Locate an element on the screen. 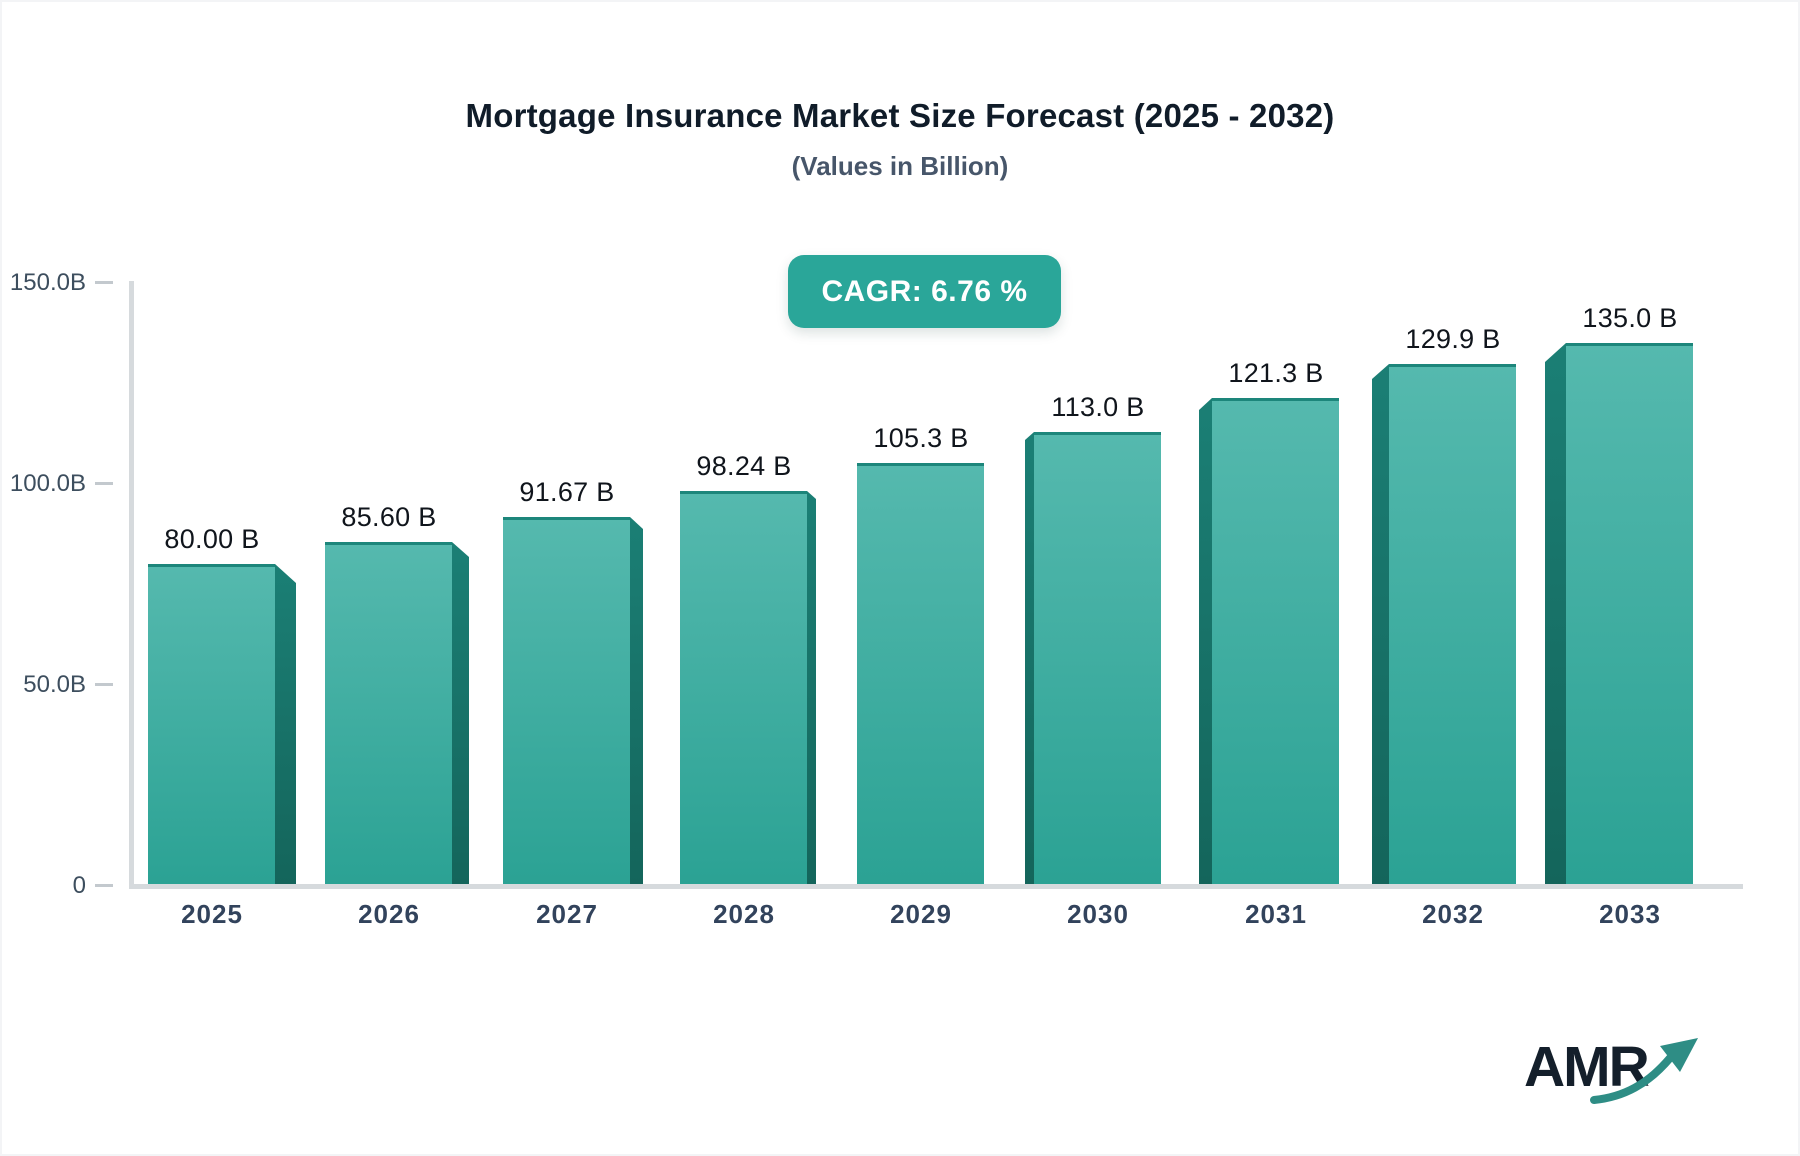  bar-side-2033 is located at coordinates (1555, 613).